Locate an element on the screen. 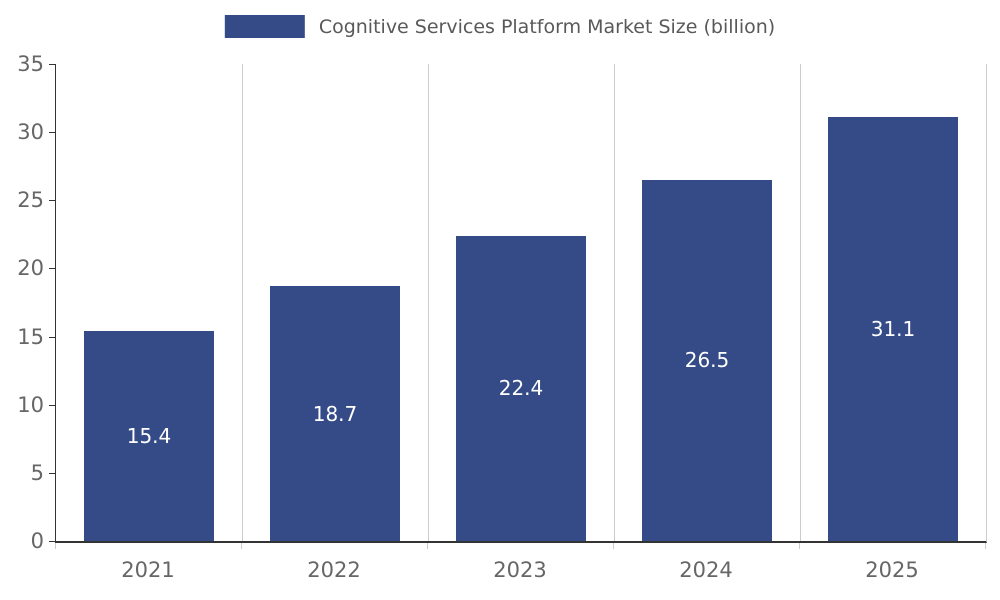 The height and width of the screenshot is (600, 1000). y-tick-label: 5 is located at coordinates (37, 472).